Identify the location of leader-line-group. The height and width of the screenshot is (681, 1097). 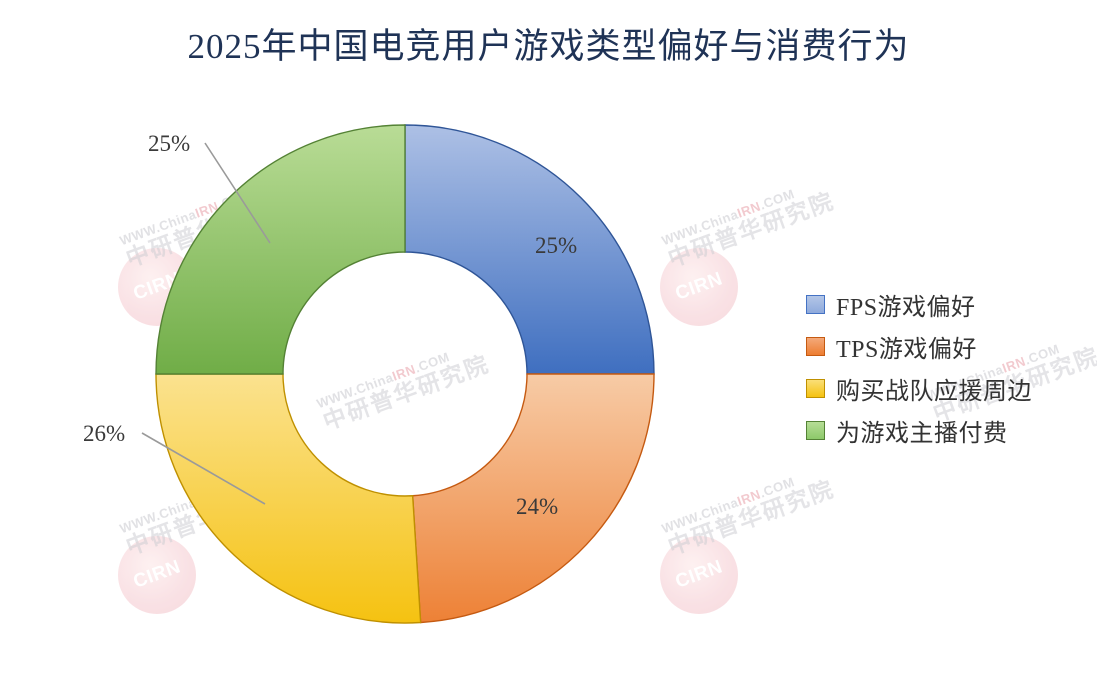
(206, 323).